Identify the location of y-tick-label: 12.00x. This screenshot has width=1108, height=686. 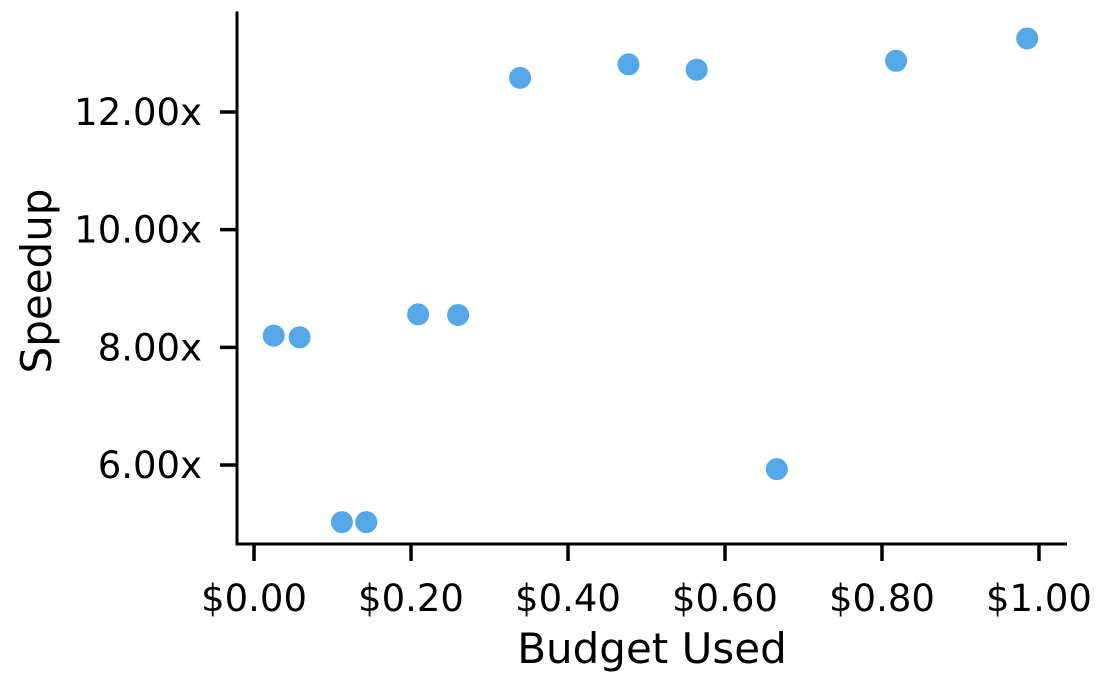
(138, 112).